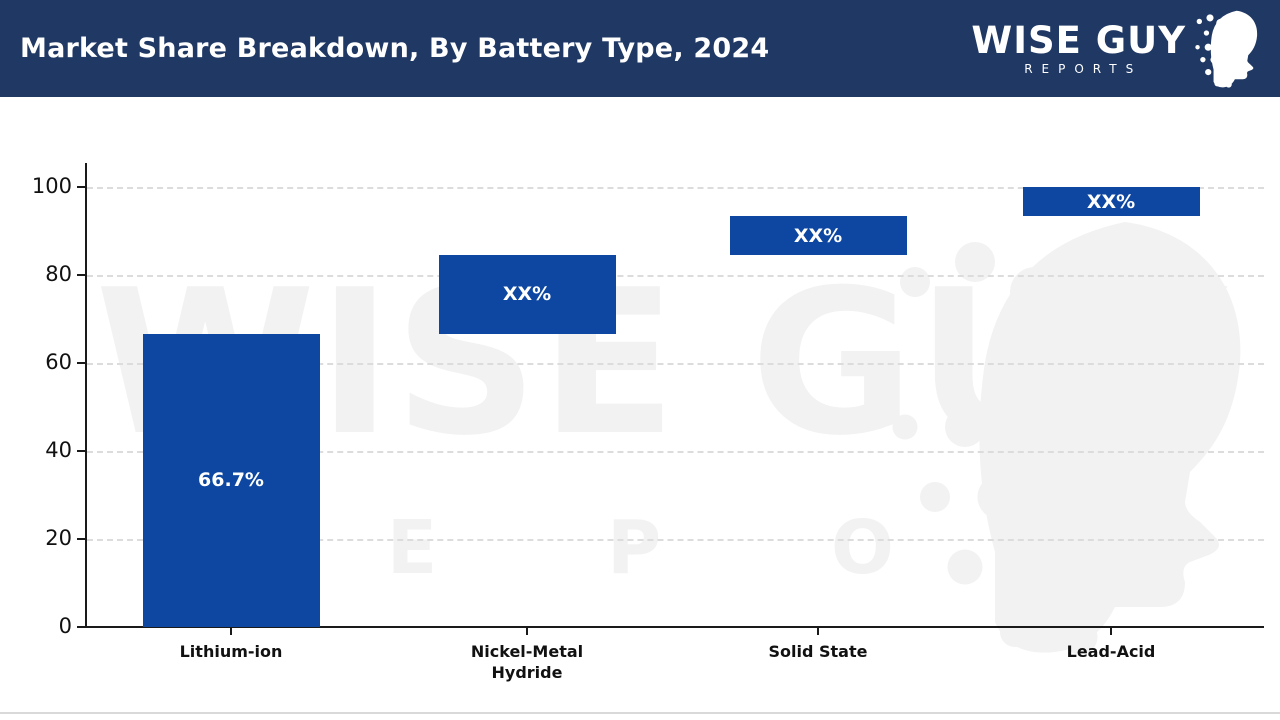 The image size is (1280, 720). What do you see at coordinates (65, 626) in the screenshot?
I see `y-tick-label-0: 0` at bounding box center [65, 626].